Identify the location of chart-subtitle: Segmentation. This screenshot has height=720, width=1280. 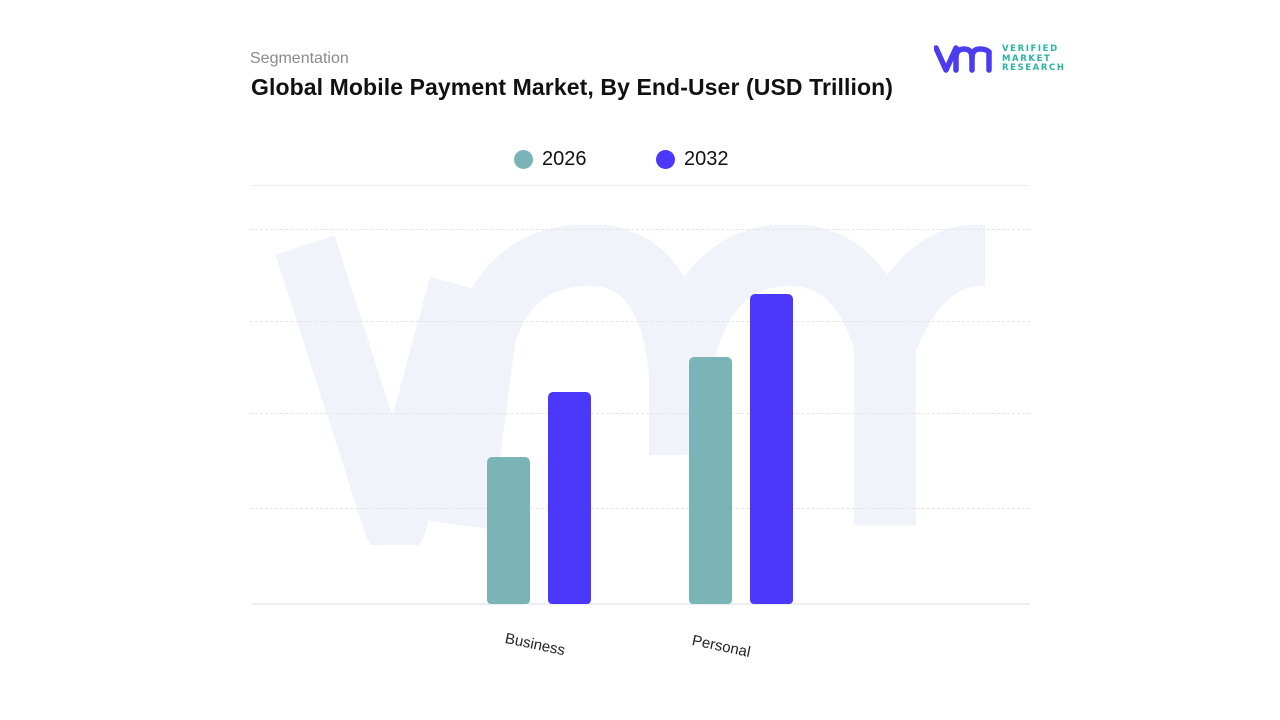
(299, 58).